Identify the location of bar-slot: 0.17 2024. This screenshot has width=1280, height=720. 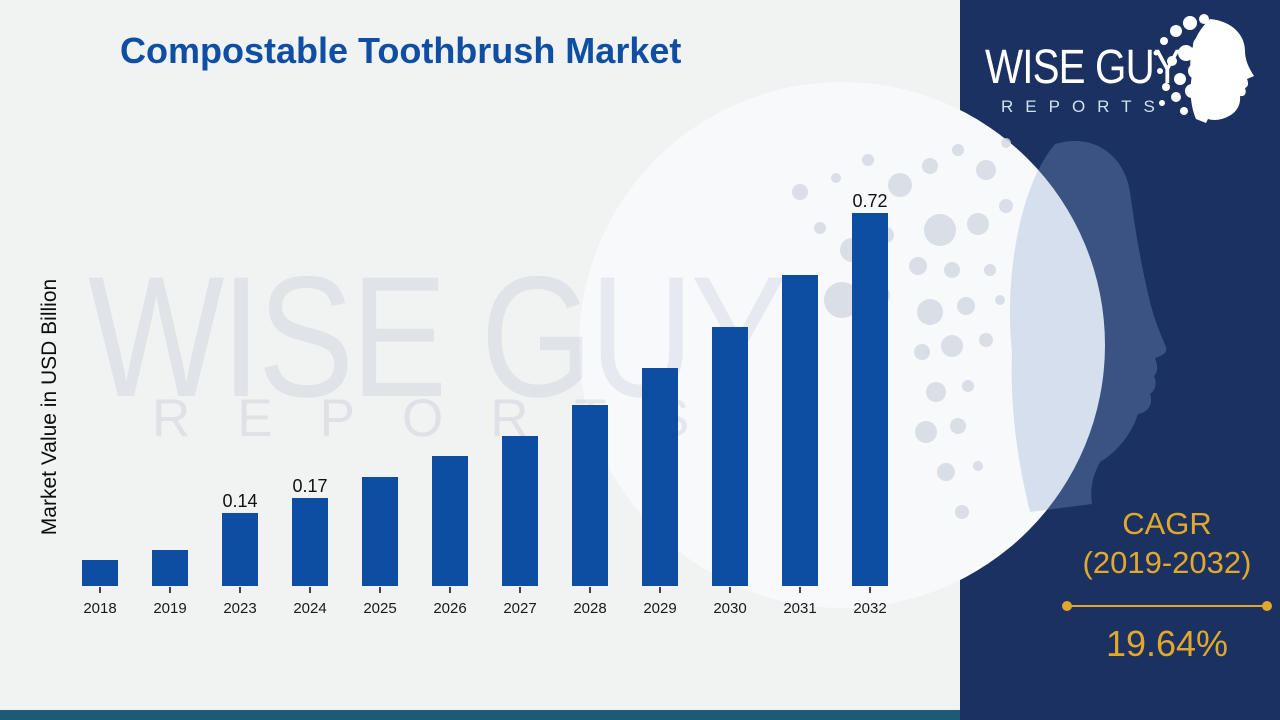
(310, 401).